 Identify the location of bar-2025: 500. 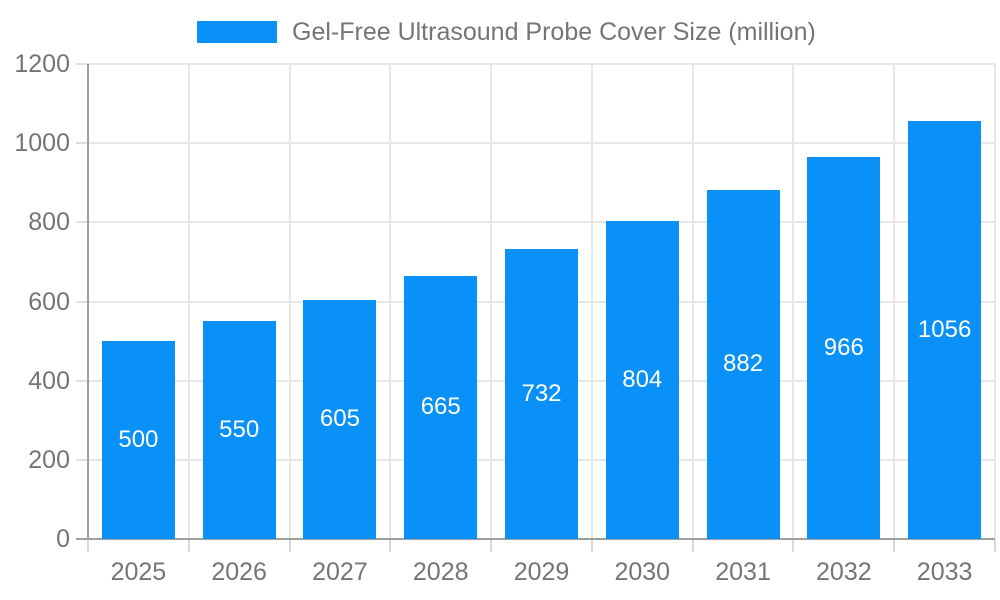
(138, 440).